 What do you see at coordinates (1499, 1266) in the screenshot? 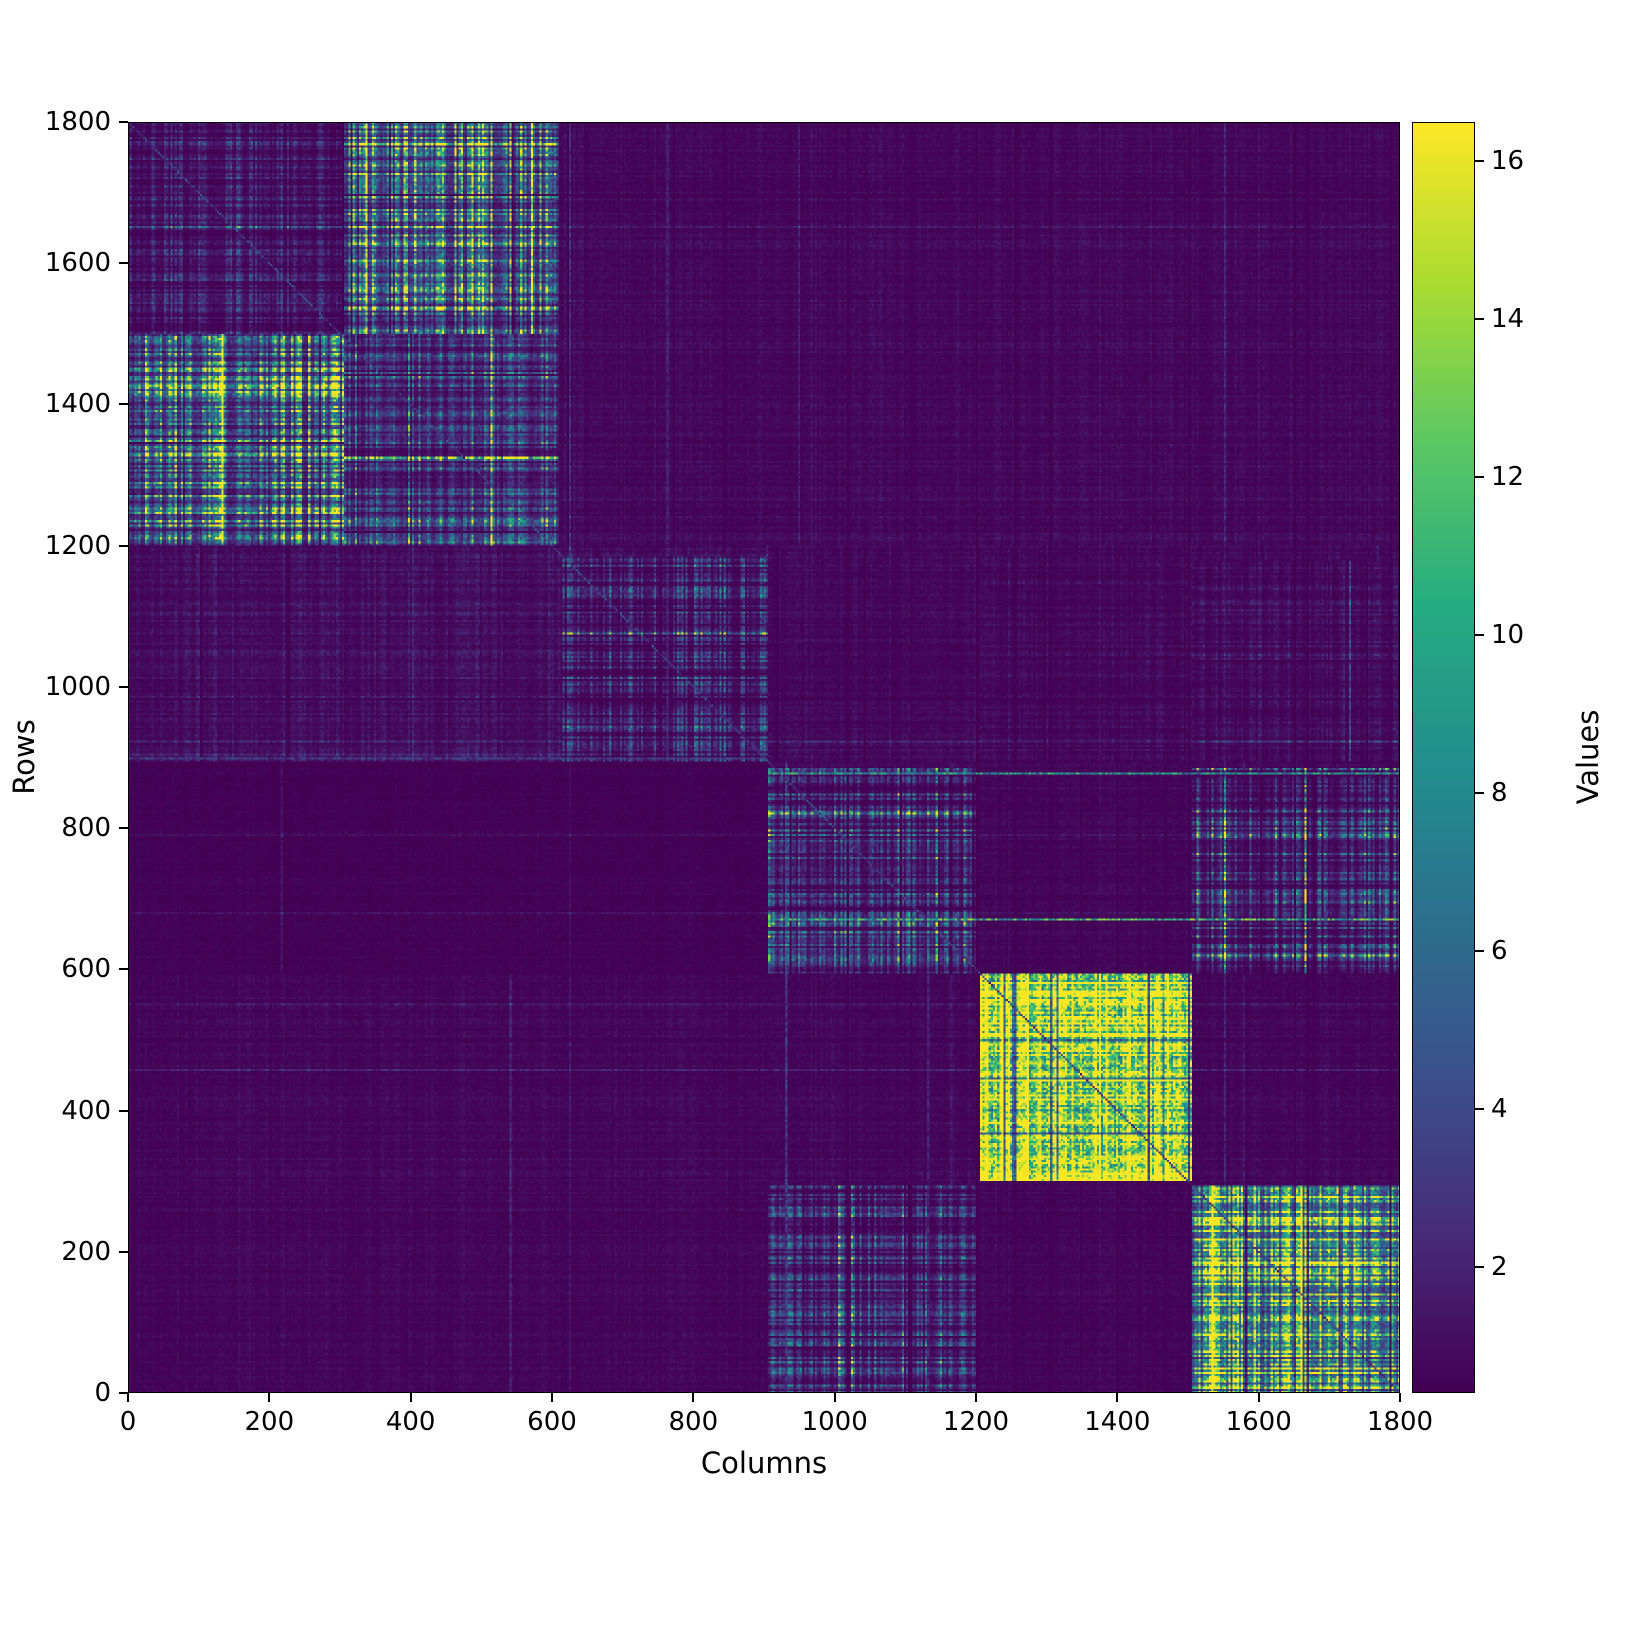
I see `colorbar-tick-label: 2` at bounding box center [1499, 1266].